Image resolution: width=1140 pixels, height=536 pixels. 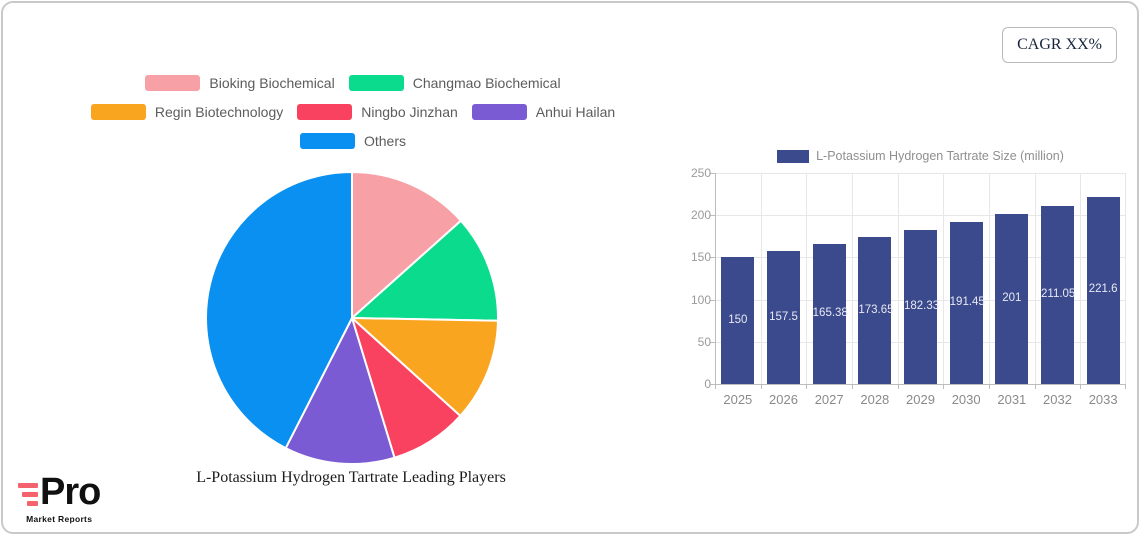 I want to click on bar-value-label: 211.05, so click(x=1058, y=293).